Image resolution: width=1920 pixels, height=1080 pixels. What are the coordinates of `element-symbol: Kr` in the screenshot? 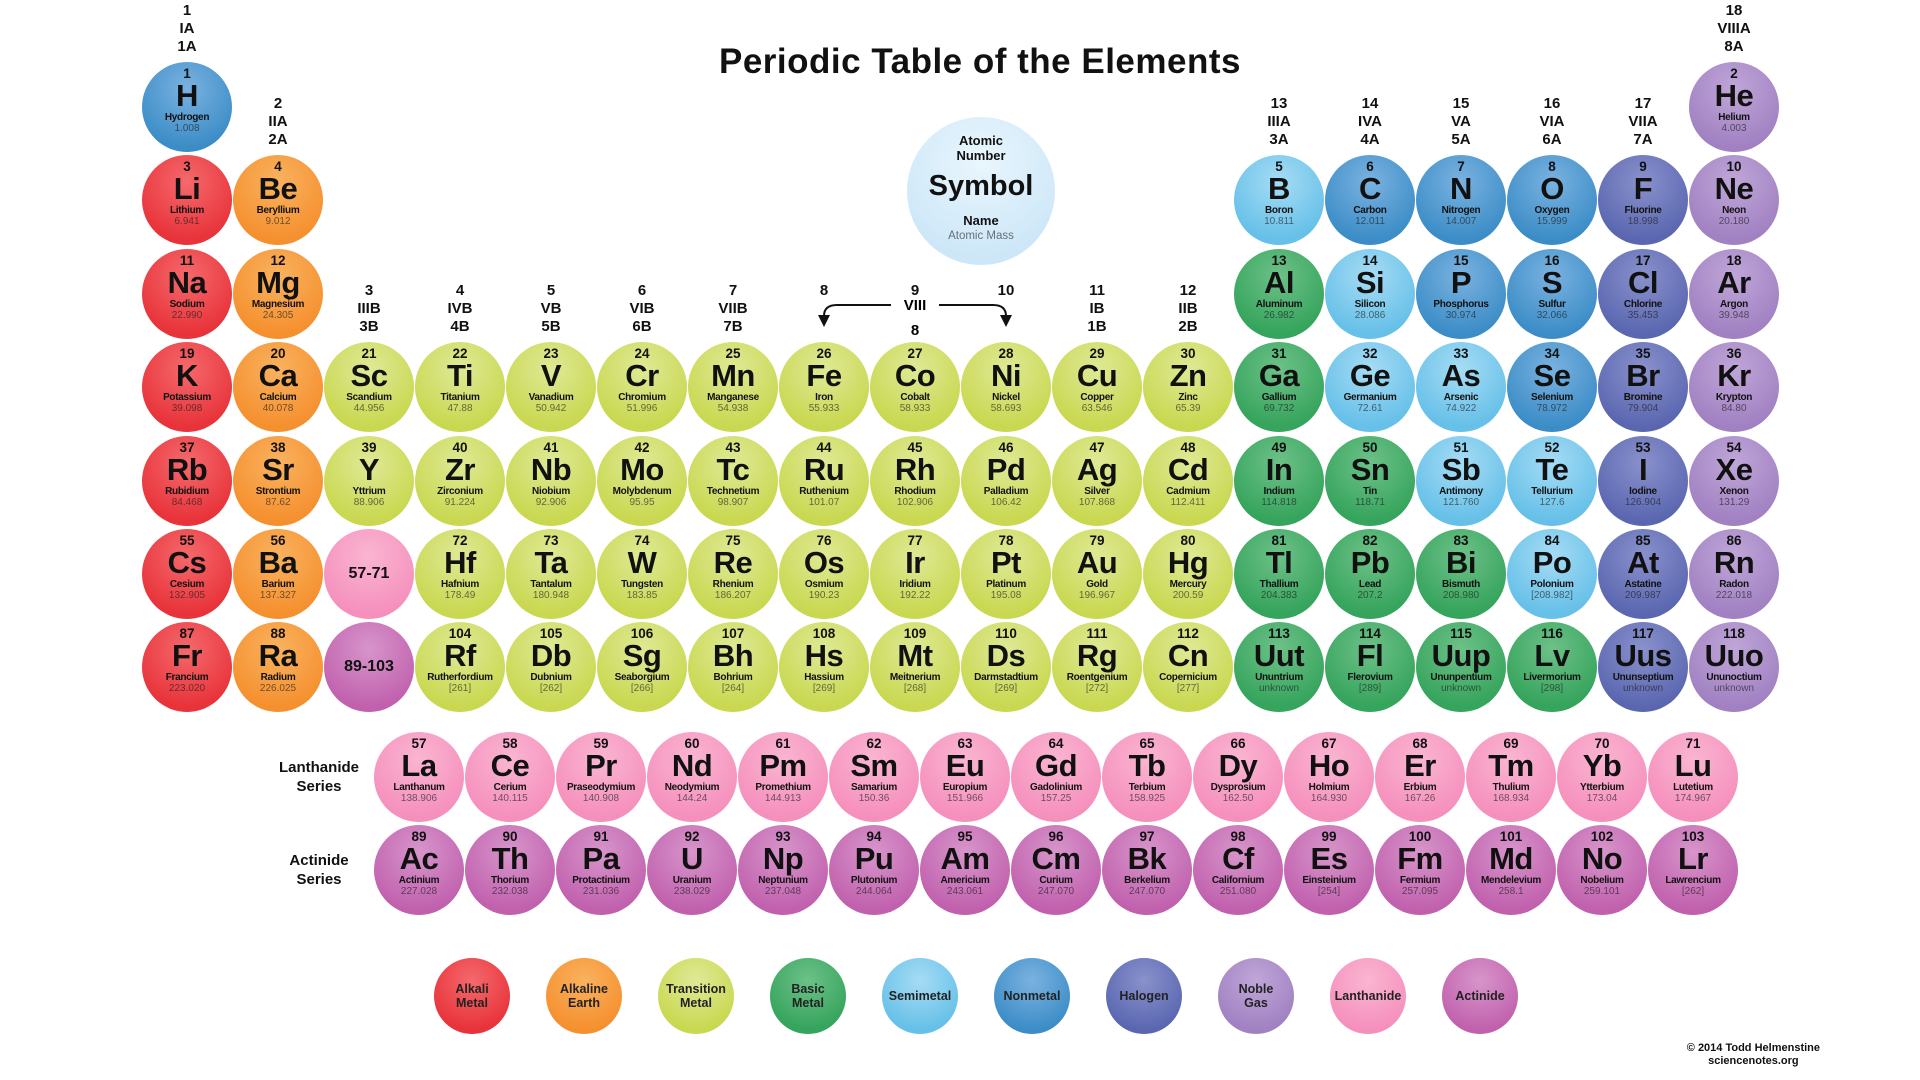 It's located at (1734, 376).